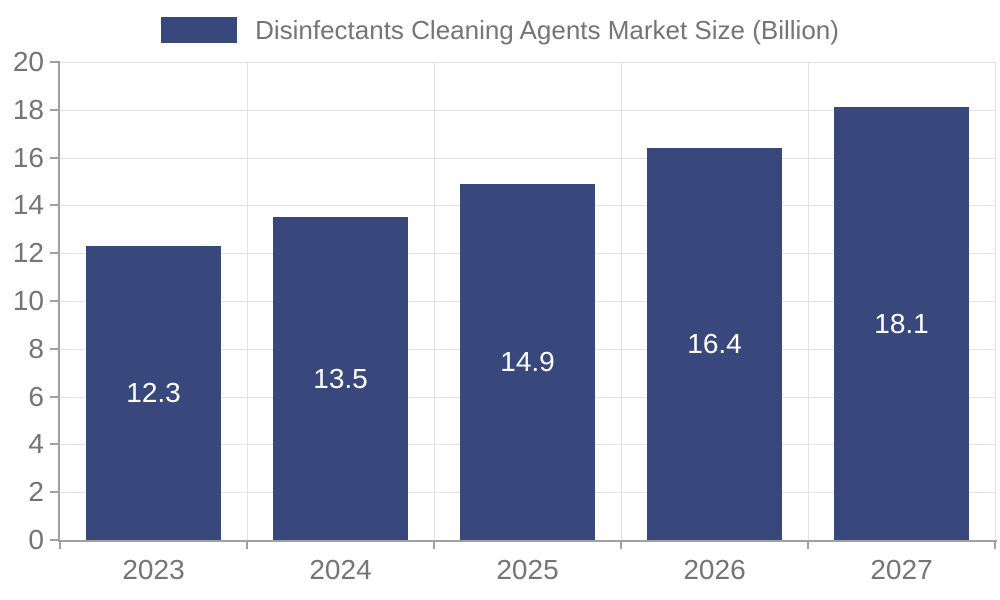 The height and width of the screenshot is (600, 1000). Describe the element at coordinates (28, 157) in the screenshot. I see `y-tick-label: 16` at that location.